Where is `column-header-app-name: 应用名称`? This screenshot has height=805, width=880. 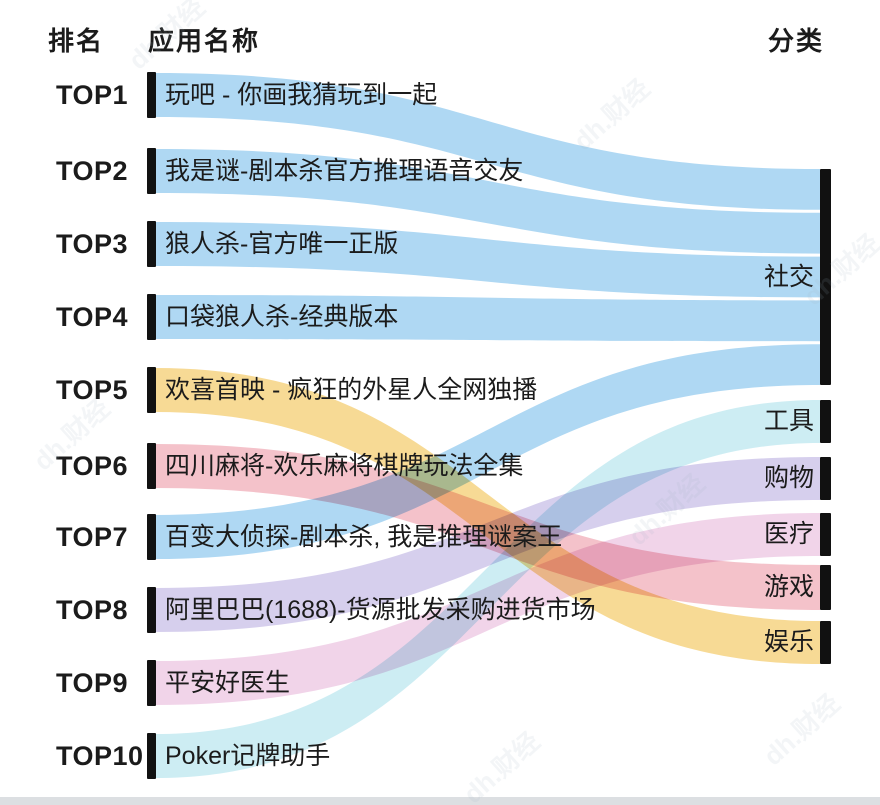
column-header-app-name: 应用名称 is located at coordinates (204, 41).